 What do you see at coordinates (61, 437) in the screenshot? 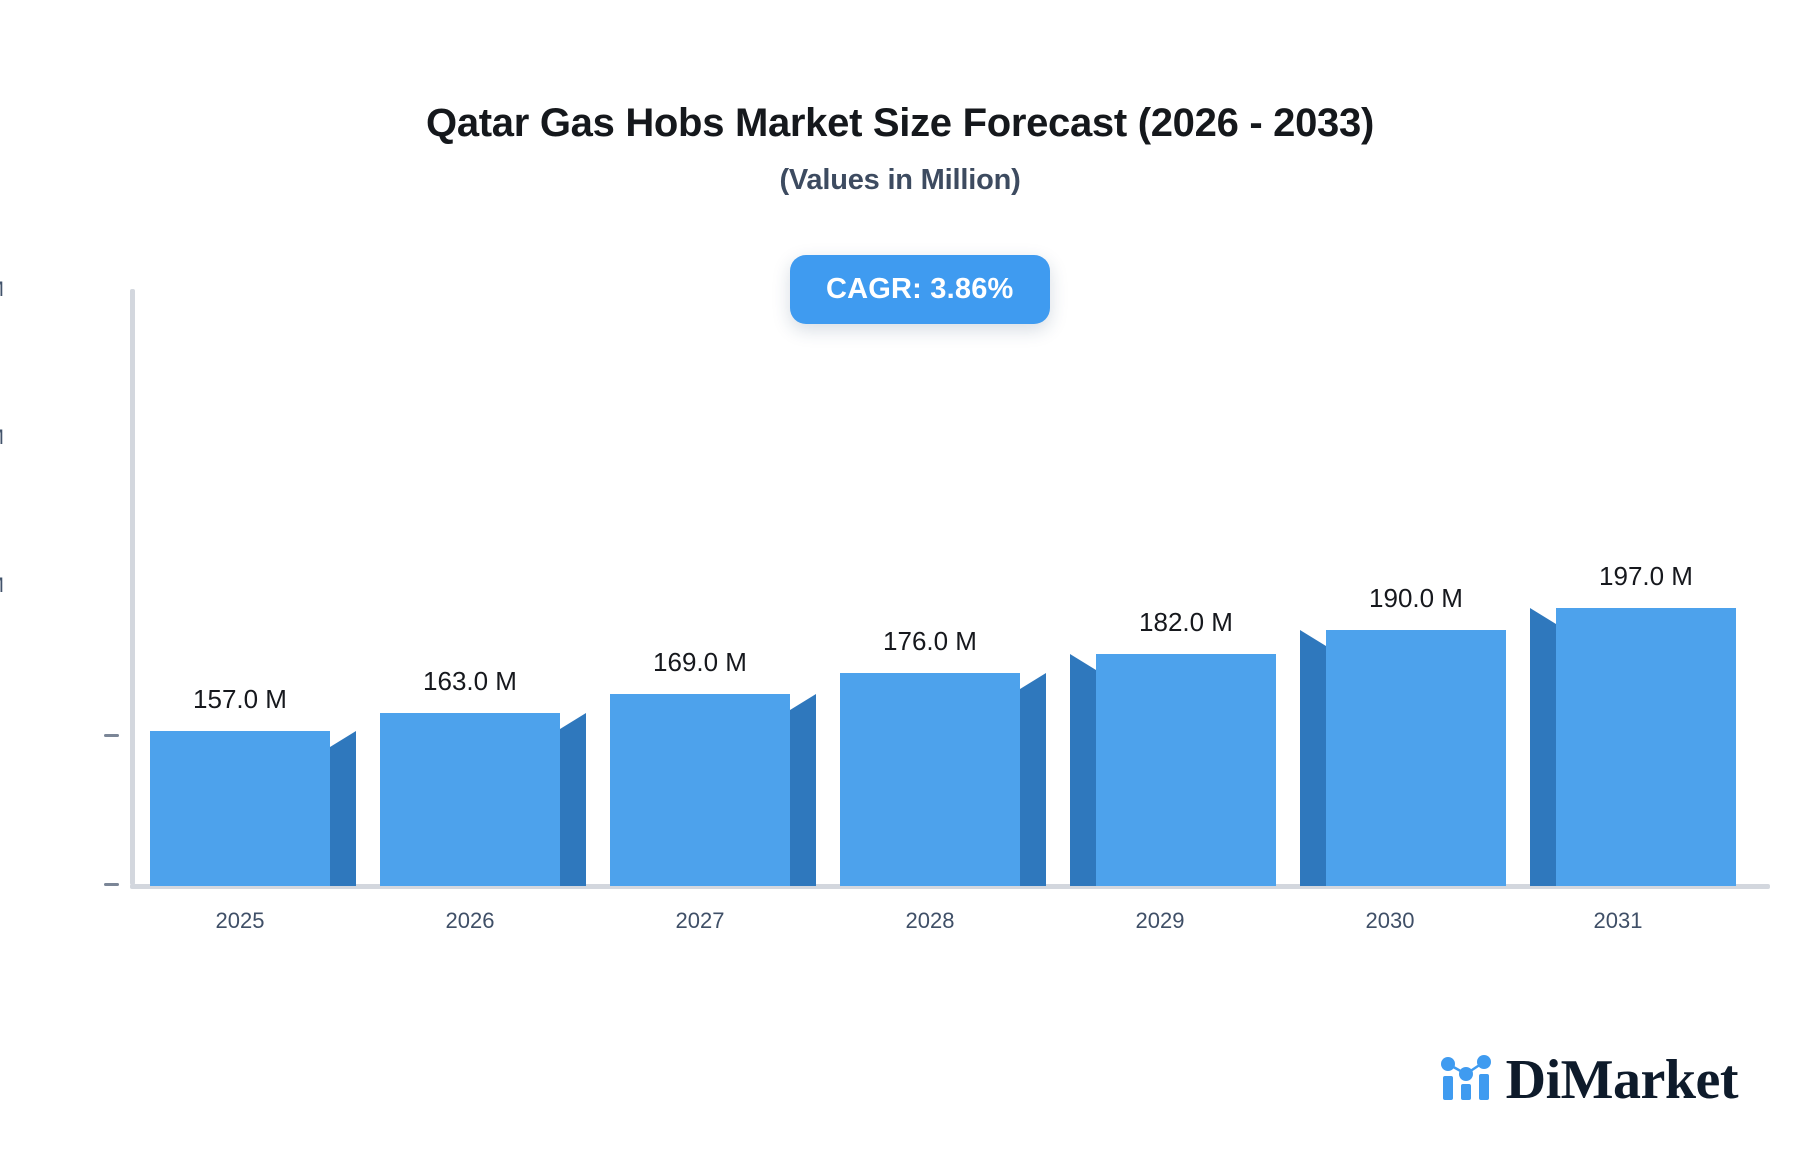
I see `y-axis-tick-150: 150.0M` at bounding box center [61, 437].